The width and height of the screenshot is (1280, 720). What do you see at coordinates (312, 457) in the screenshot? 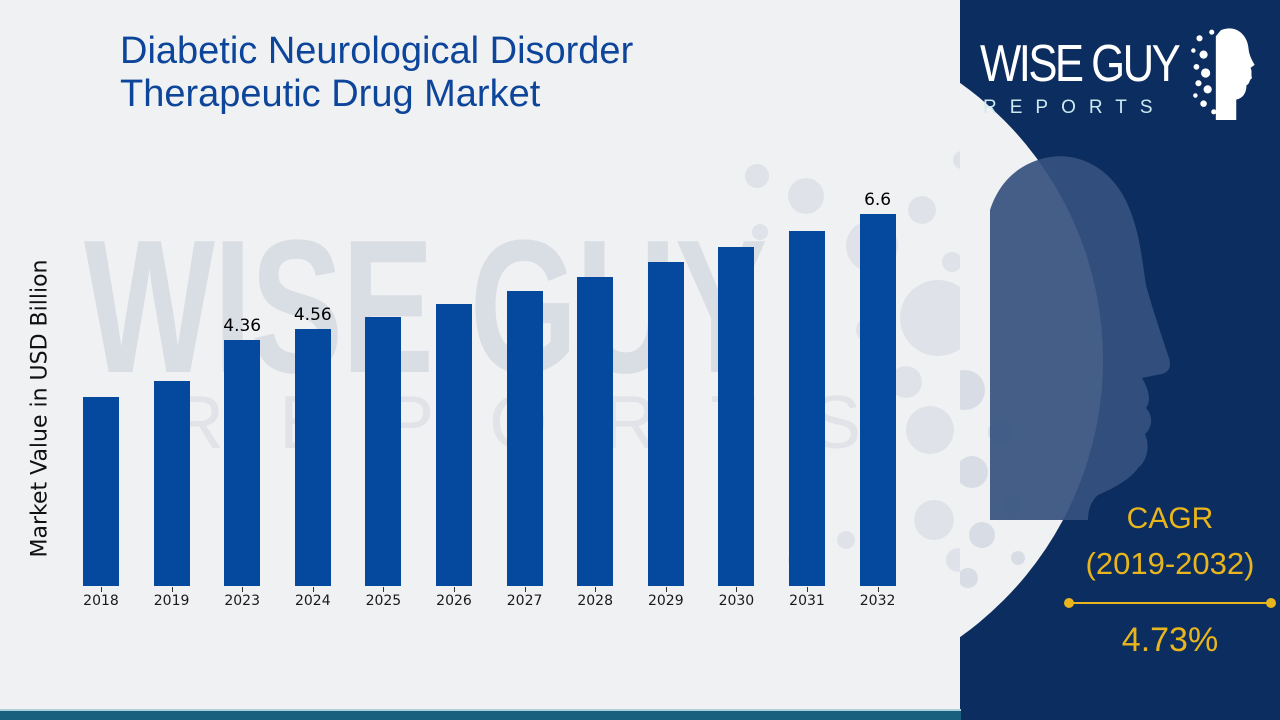
I see `bar-2024` at bounding box center [312, 457].